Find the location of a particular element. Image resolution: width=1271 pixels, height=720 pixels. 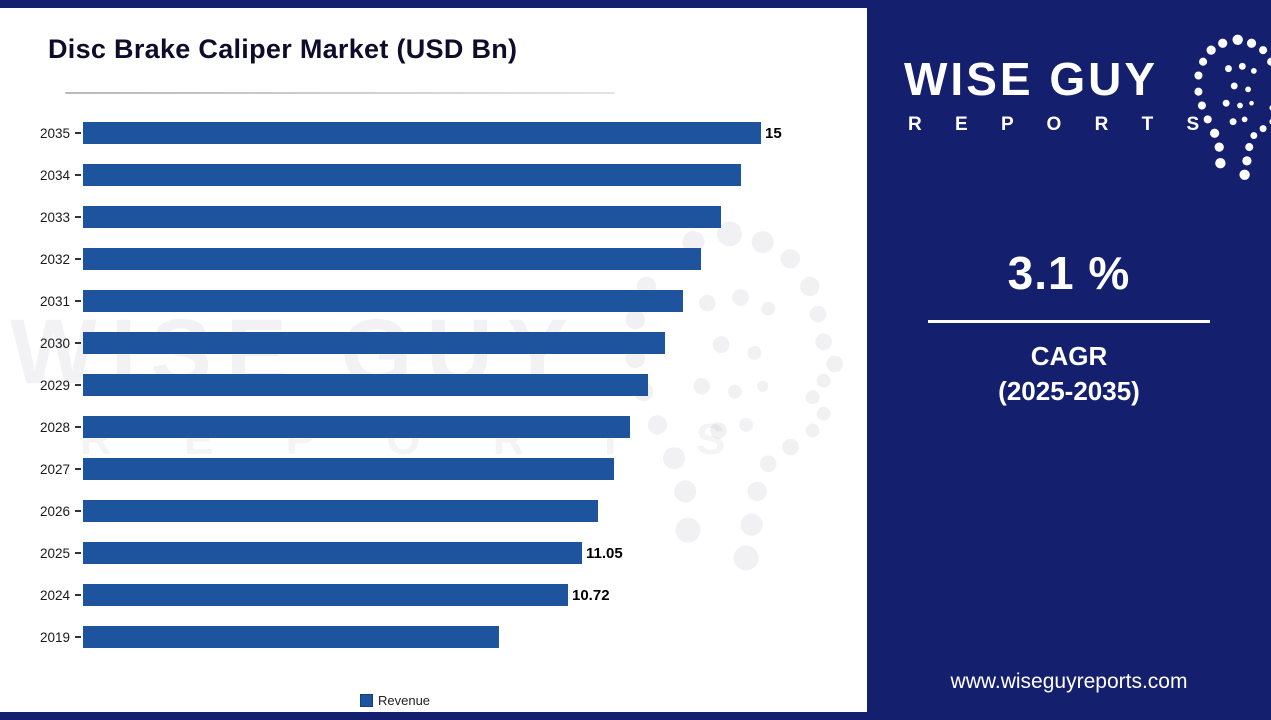

y-axis-tick-label: 2025 is located at coordinates (54, 553).